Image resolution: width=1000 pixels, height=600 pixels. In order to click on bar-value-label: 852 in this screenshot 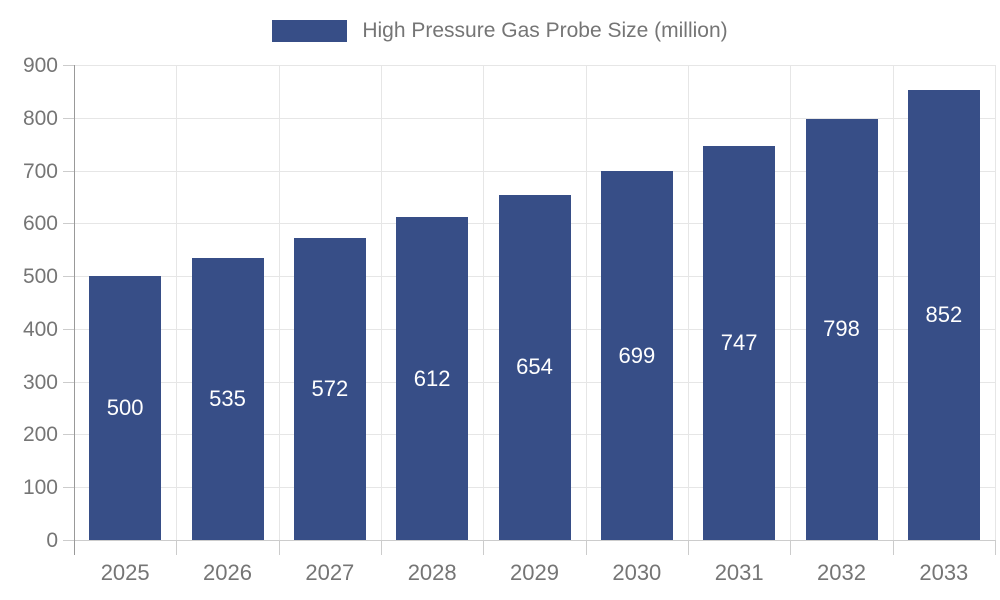, I will do `click(944, 315)`.